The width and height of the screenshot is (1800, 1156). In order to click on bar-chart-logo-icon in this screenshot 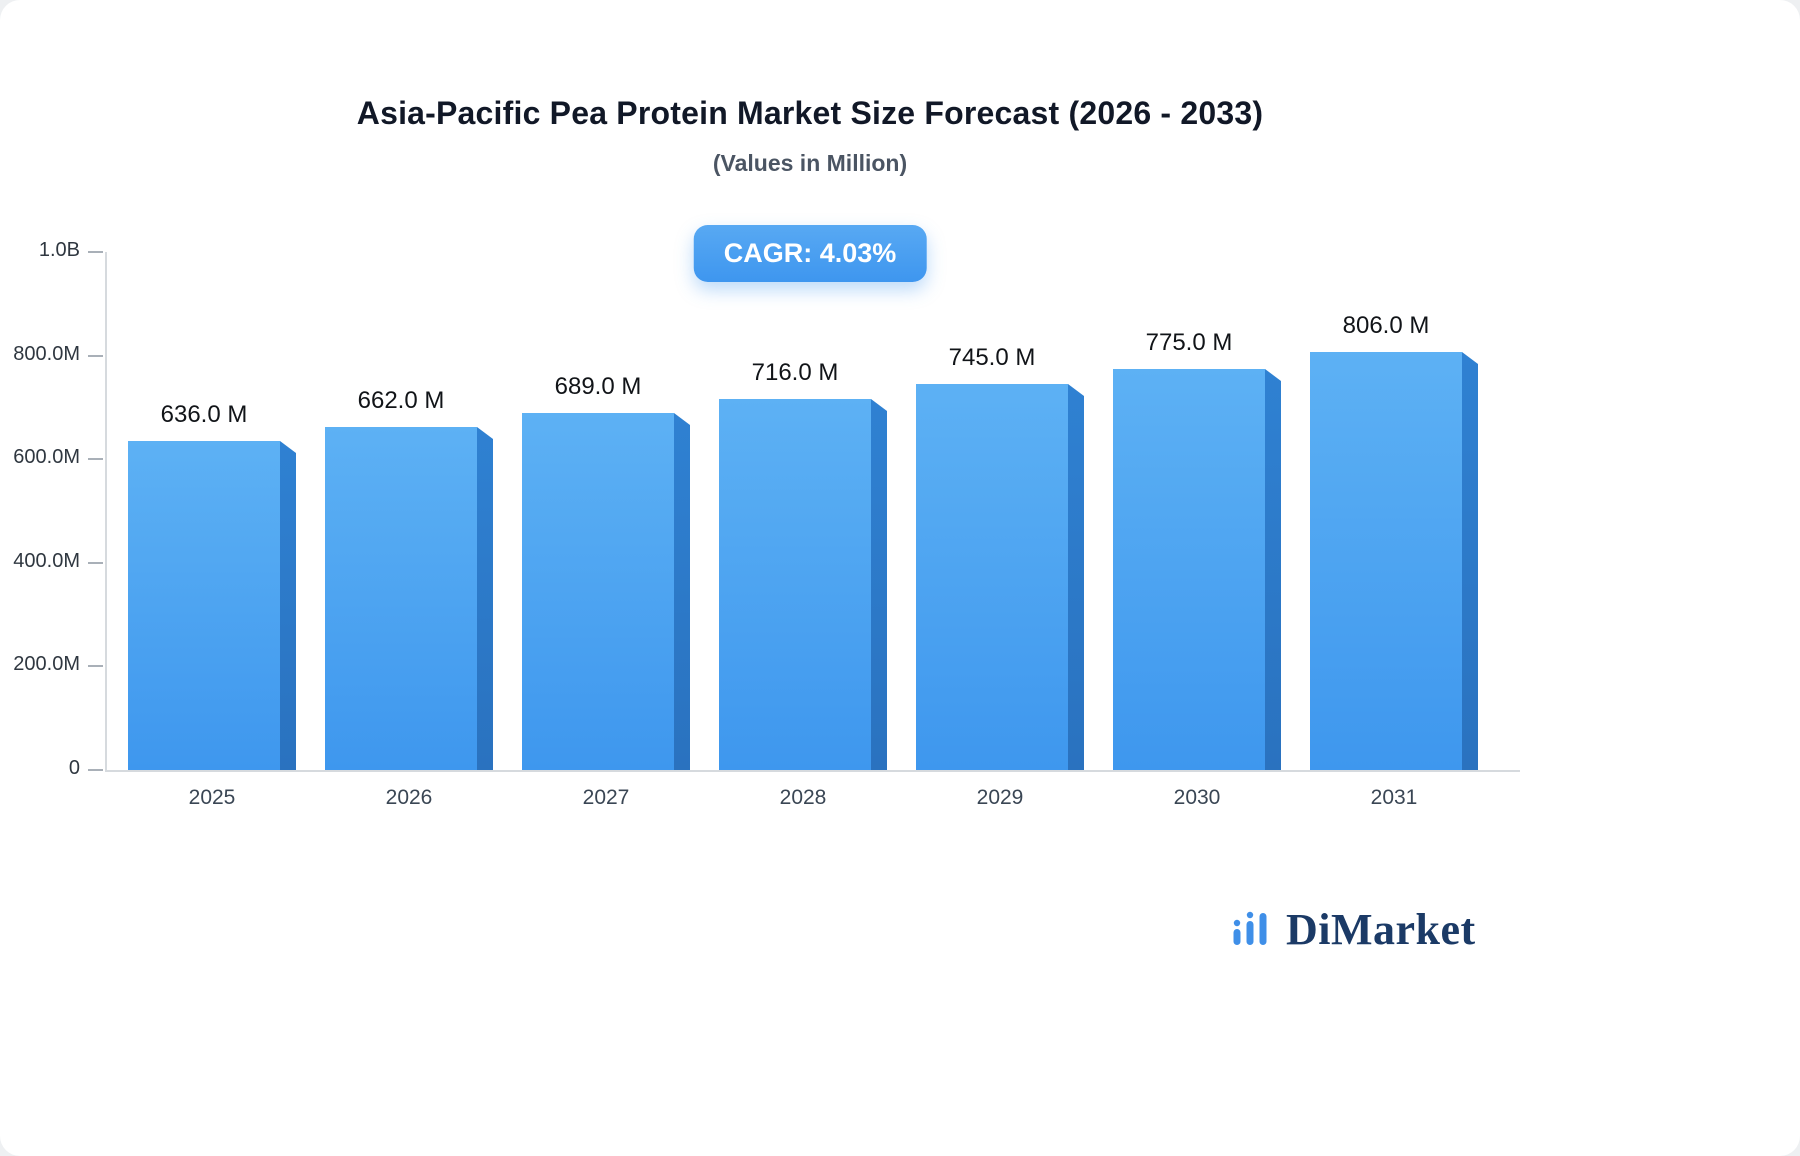, I will do `click(1252, 929)`.